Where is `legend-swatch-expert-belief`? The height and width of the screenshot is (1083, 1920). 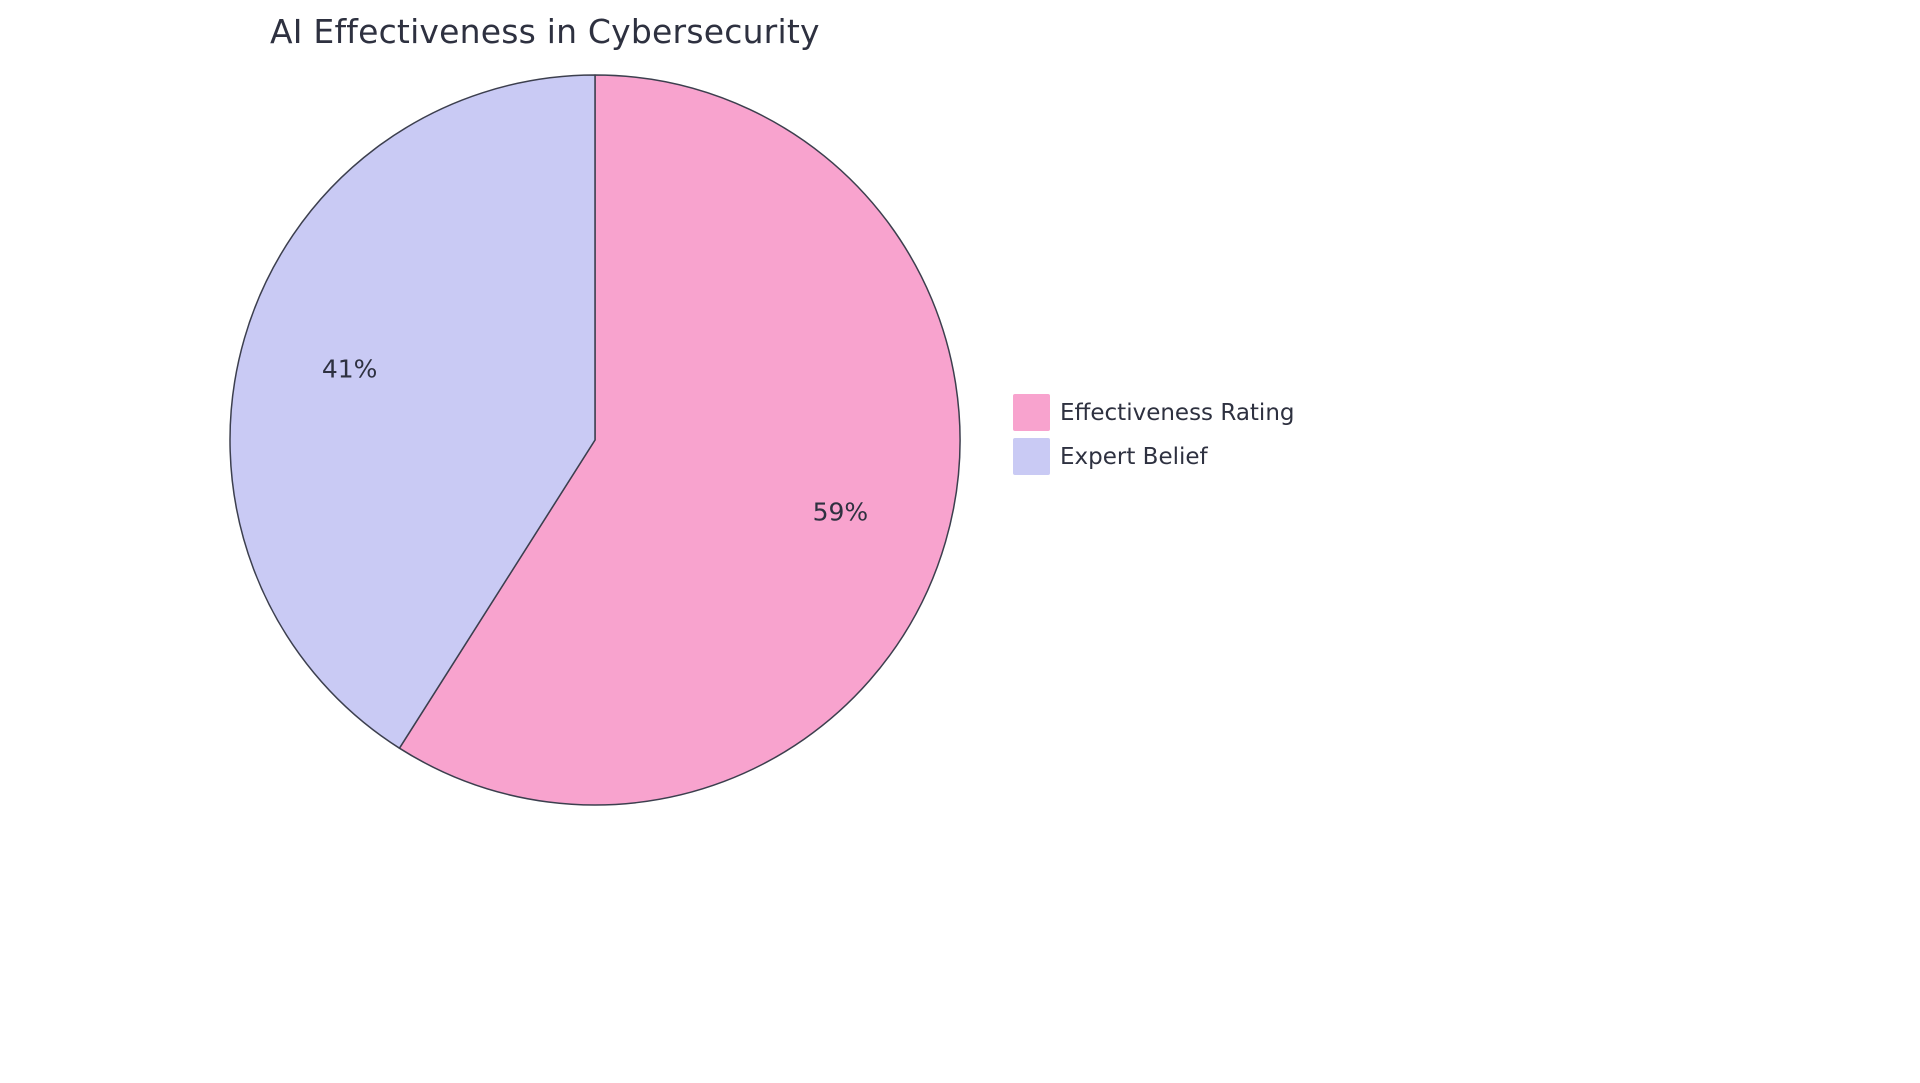 legend-swatch-expert-belief is located at coordinates (1031, 456).